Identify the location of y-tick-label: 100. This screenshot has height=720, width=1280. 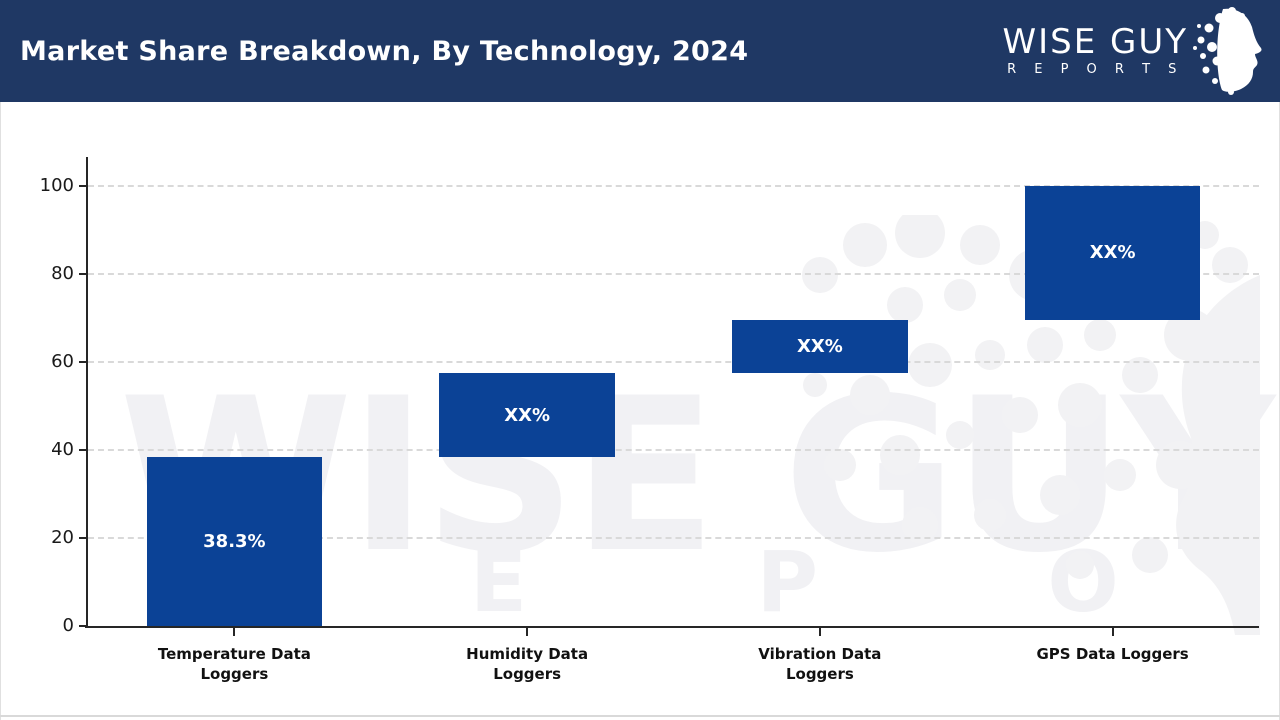
(56, 185).